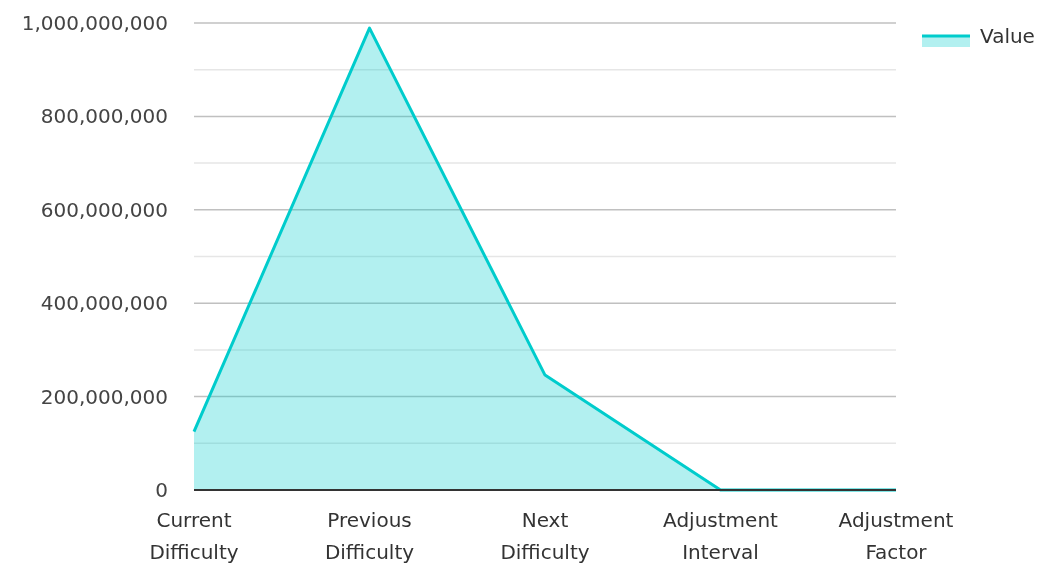 This screenshot has height=564, width=1046. Describe the element at coordinates (104, 116) in the screenshot. I see `y-tick-label: 800,000,000` at that location.